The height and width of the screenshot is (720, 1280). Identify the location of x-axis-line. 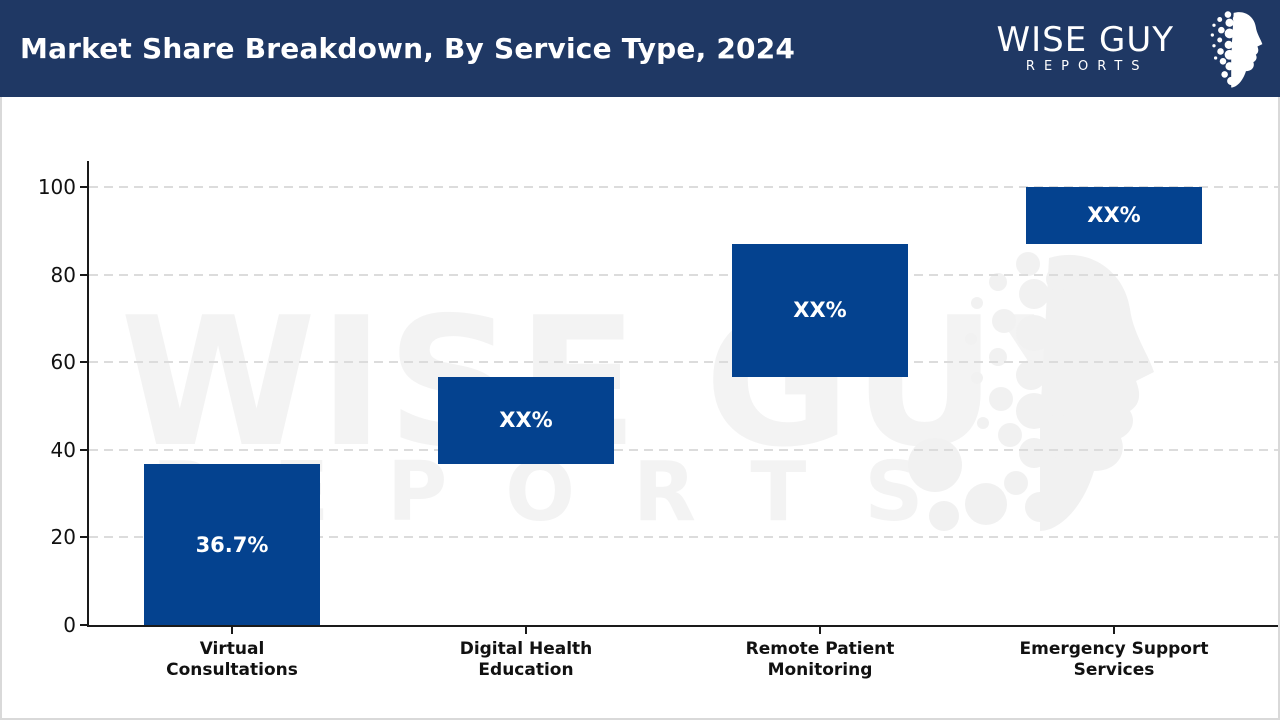
(682, 626).